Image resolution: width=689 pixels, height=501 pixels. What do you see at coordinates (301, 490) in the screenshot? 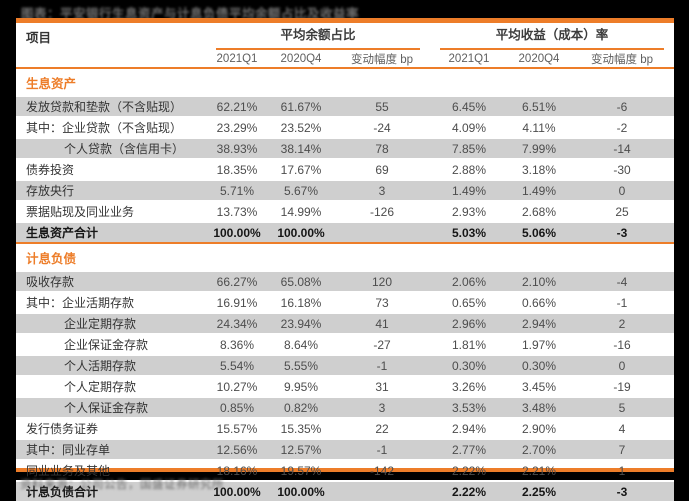
I see `cell-2020q4-balance: 100.00%` at bounding box center [301, 490].